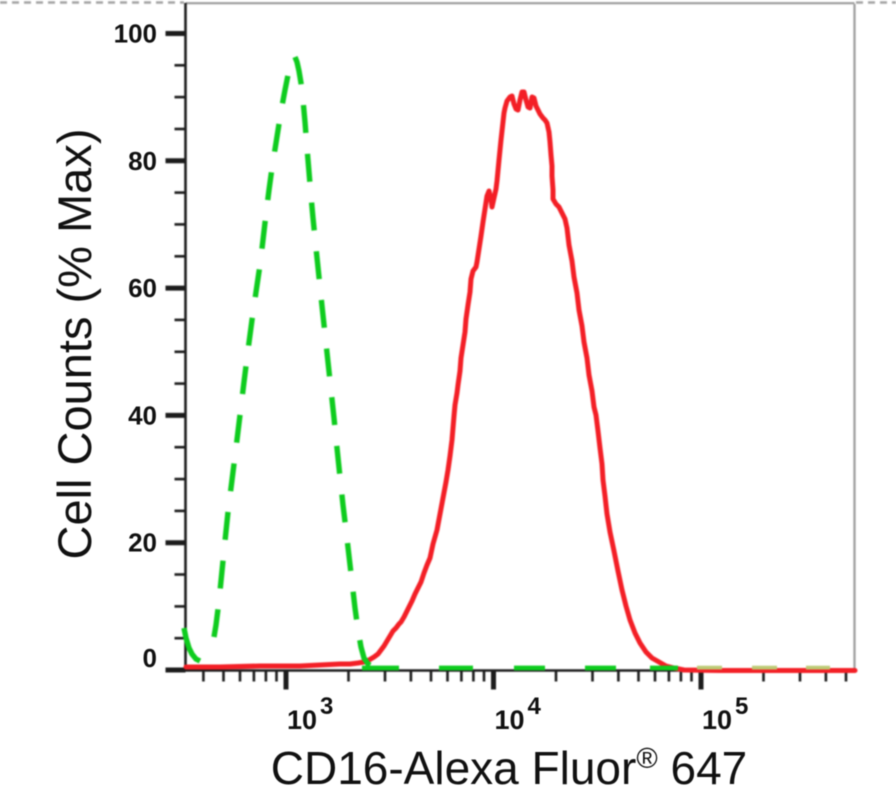 This screenshot has height=789, width=896. Describe the element at coordinates (509, 765) in the screenshot. I see `svg-text: CD16-Alexa Fluor® 647` at that location.